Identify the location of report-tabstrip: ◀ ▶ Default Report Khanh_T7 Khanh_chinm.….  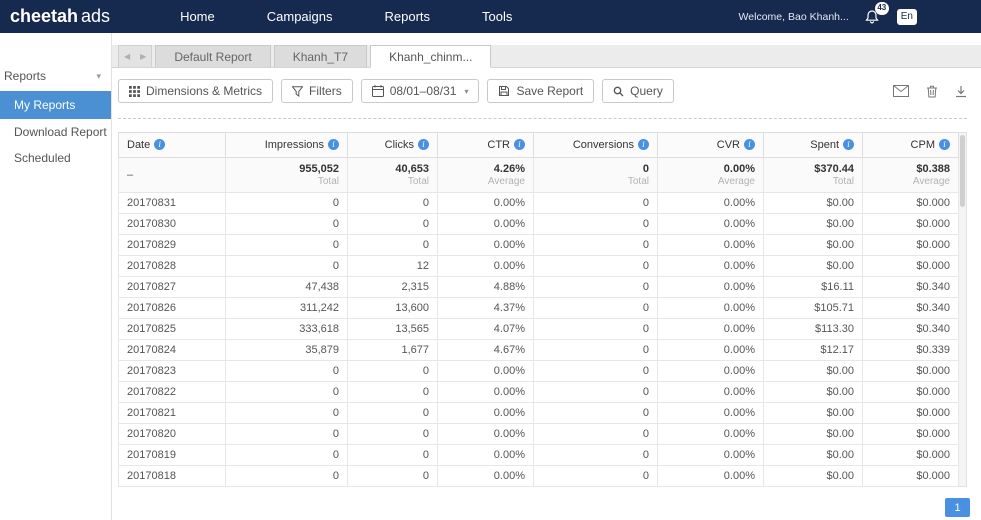
(546, 56).